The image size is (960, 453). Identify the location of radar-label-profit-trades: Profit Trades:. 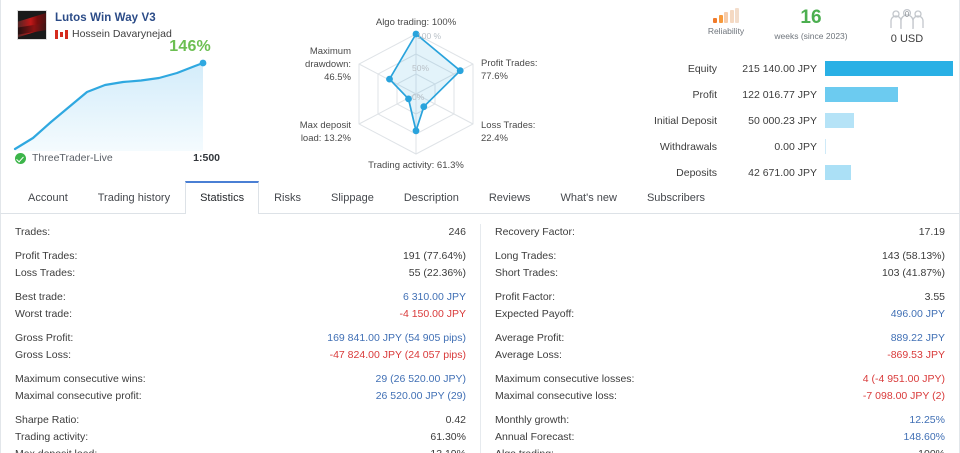
(509, 63).